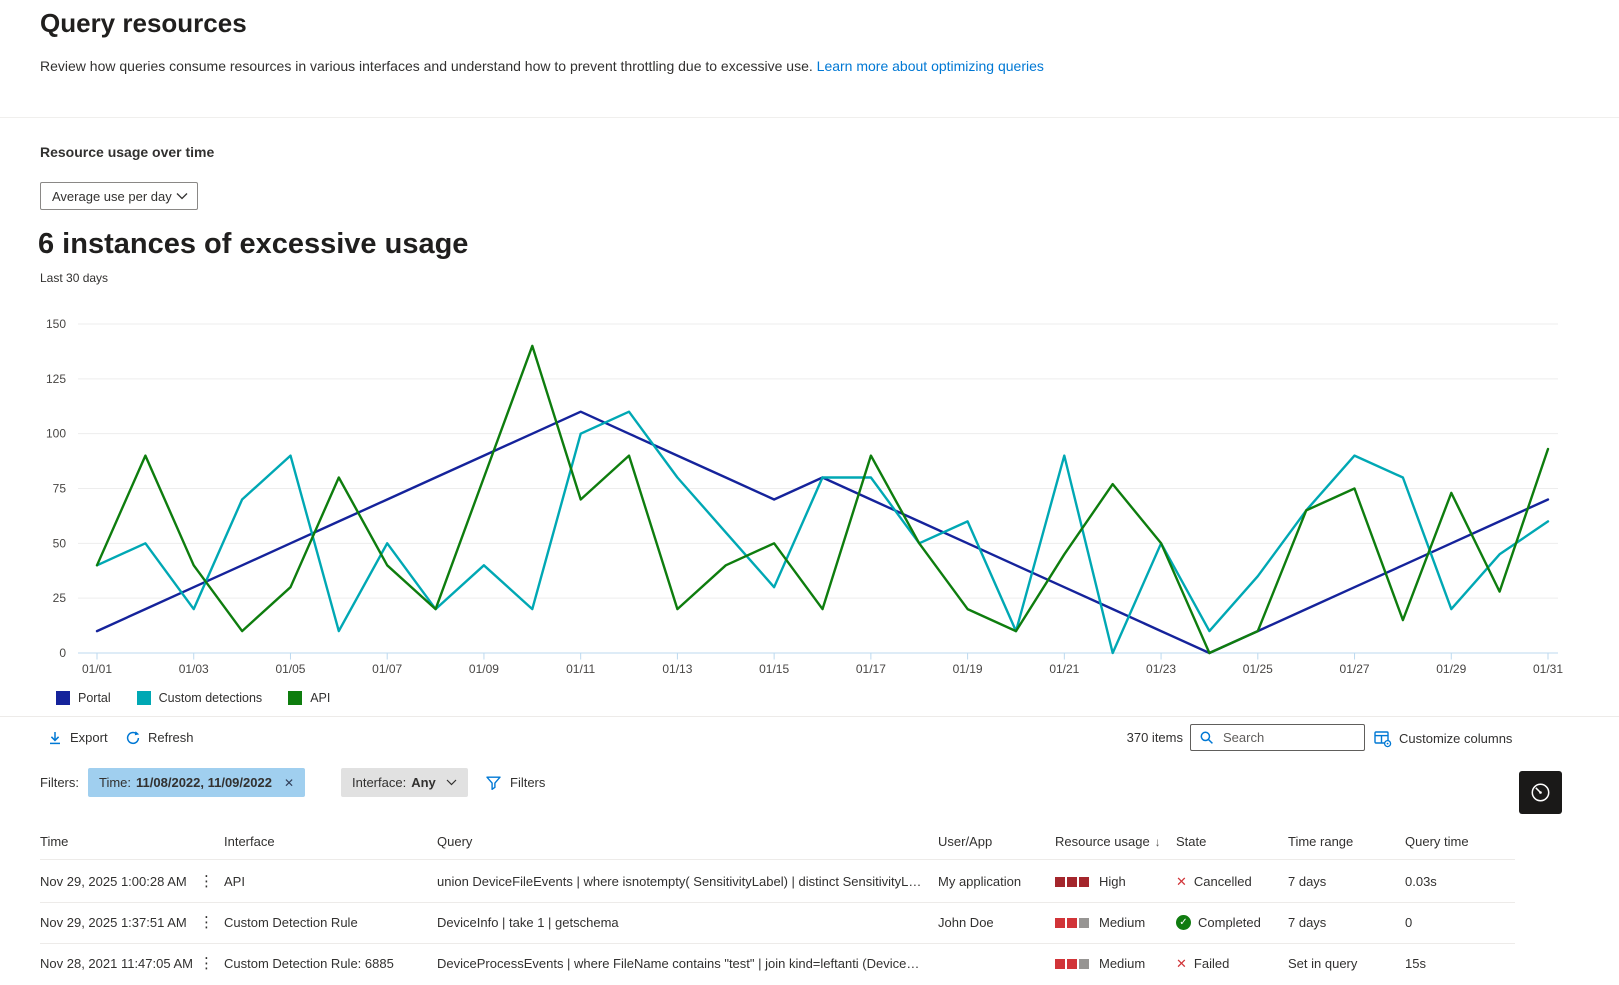 The image size is (1619, 985). I want to click on gauge-icon, so click(1540, 792).